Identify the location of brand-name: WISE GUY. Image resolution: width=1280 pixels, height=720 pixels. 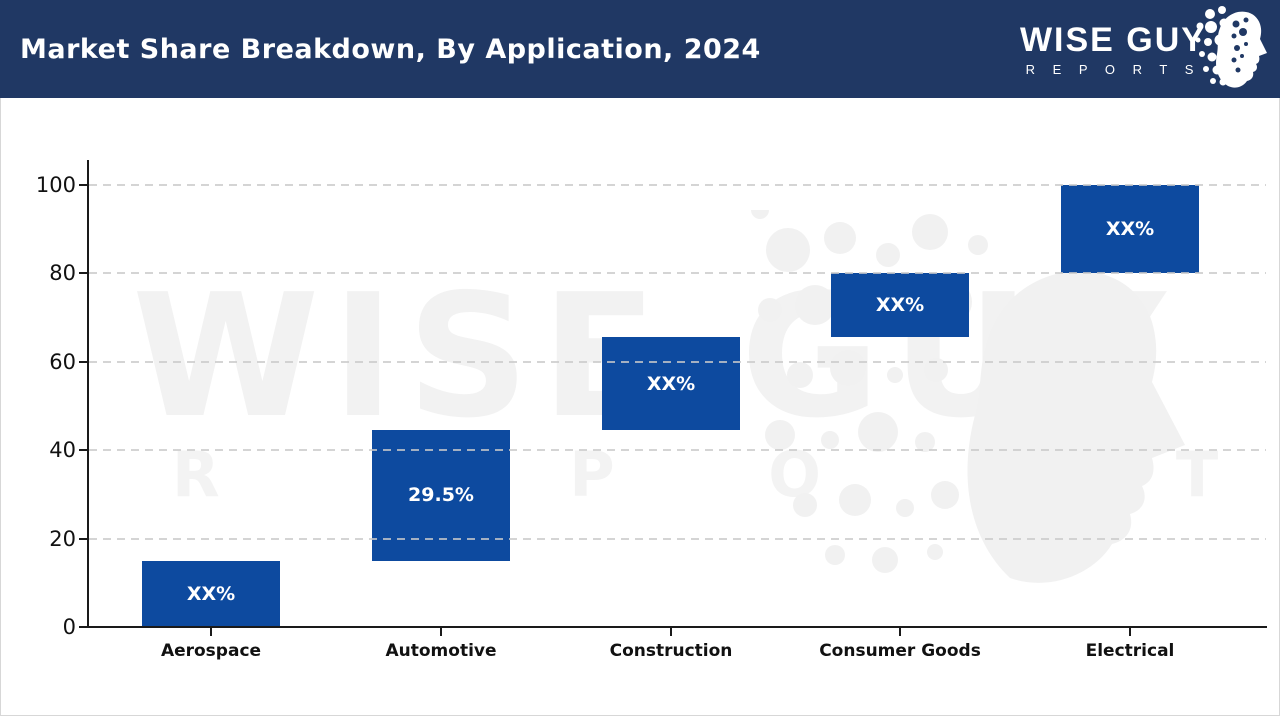
(1112, 40).